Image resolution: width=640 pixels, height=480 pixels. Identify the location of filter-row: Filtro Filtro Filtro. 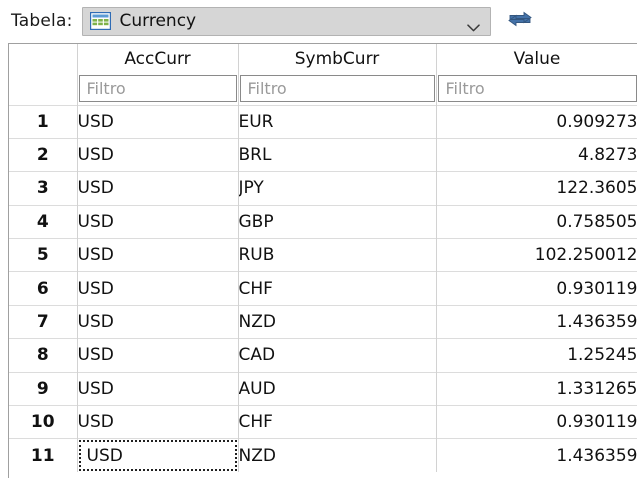
(323, 89).